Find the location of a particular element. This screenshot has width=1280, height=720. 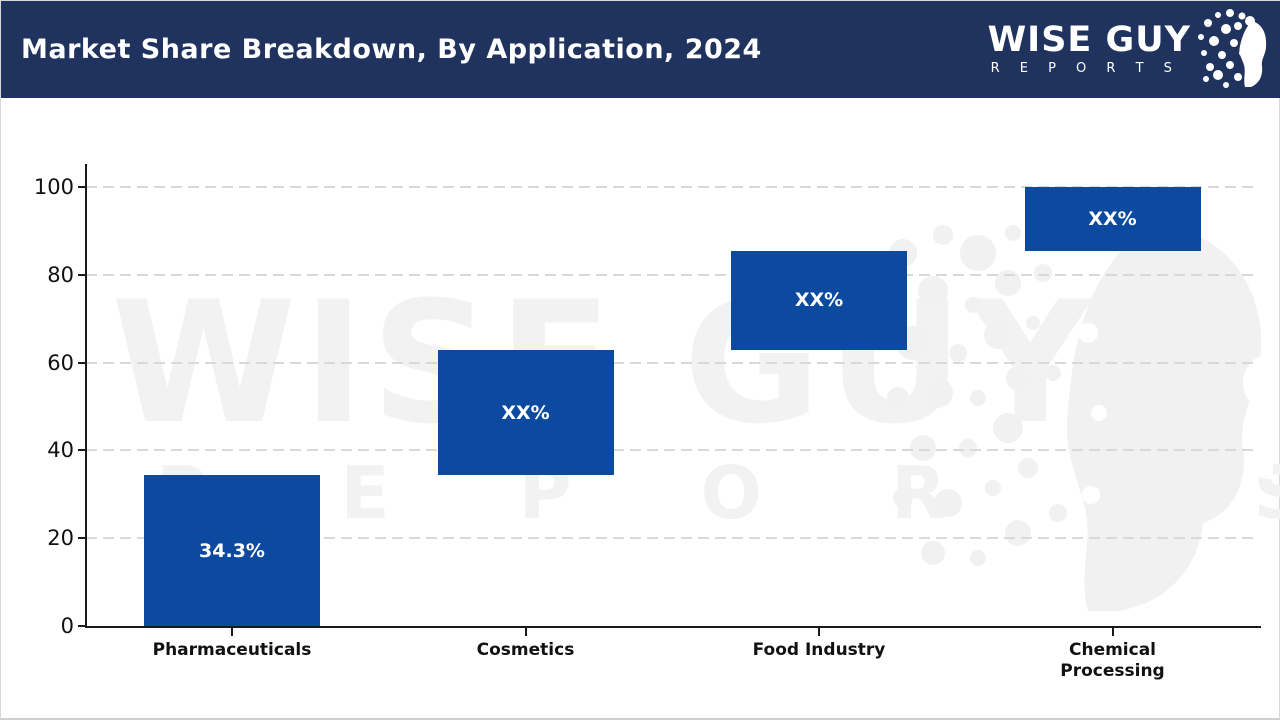

y-tick-label-60: 60 is located at coordinates (60, 362).